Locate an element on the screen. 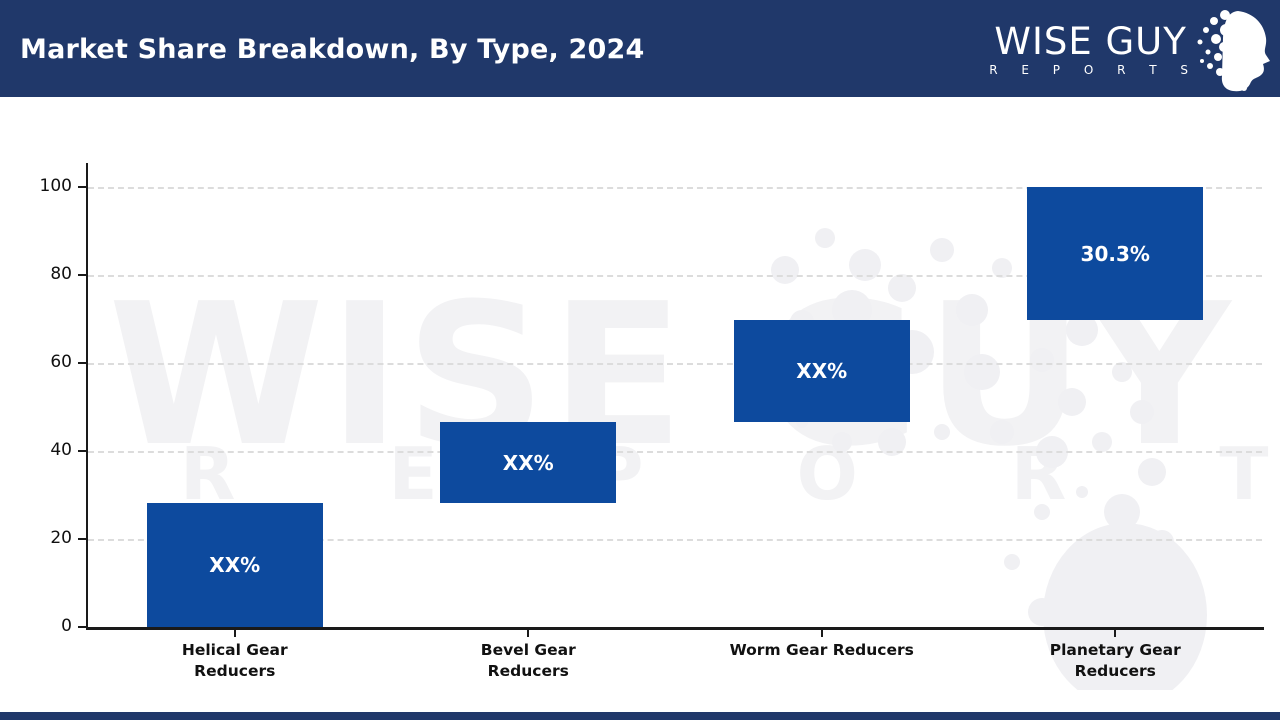 The width and height of the screenshot is (1280, 720). y-axis-line is located at coordinates (87, 396).